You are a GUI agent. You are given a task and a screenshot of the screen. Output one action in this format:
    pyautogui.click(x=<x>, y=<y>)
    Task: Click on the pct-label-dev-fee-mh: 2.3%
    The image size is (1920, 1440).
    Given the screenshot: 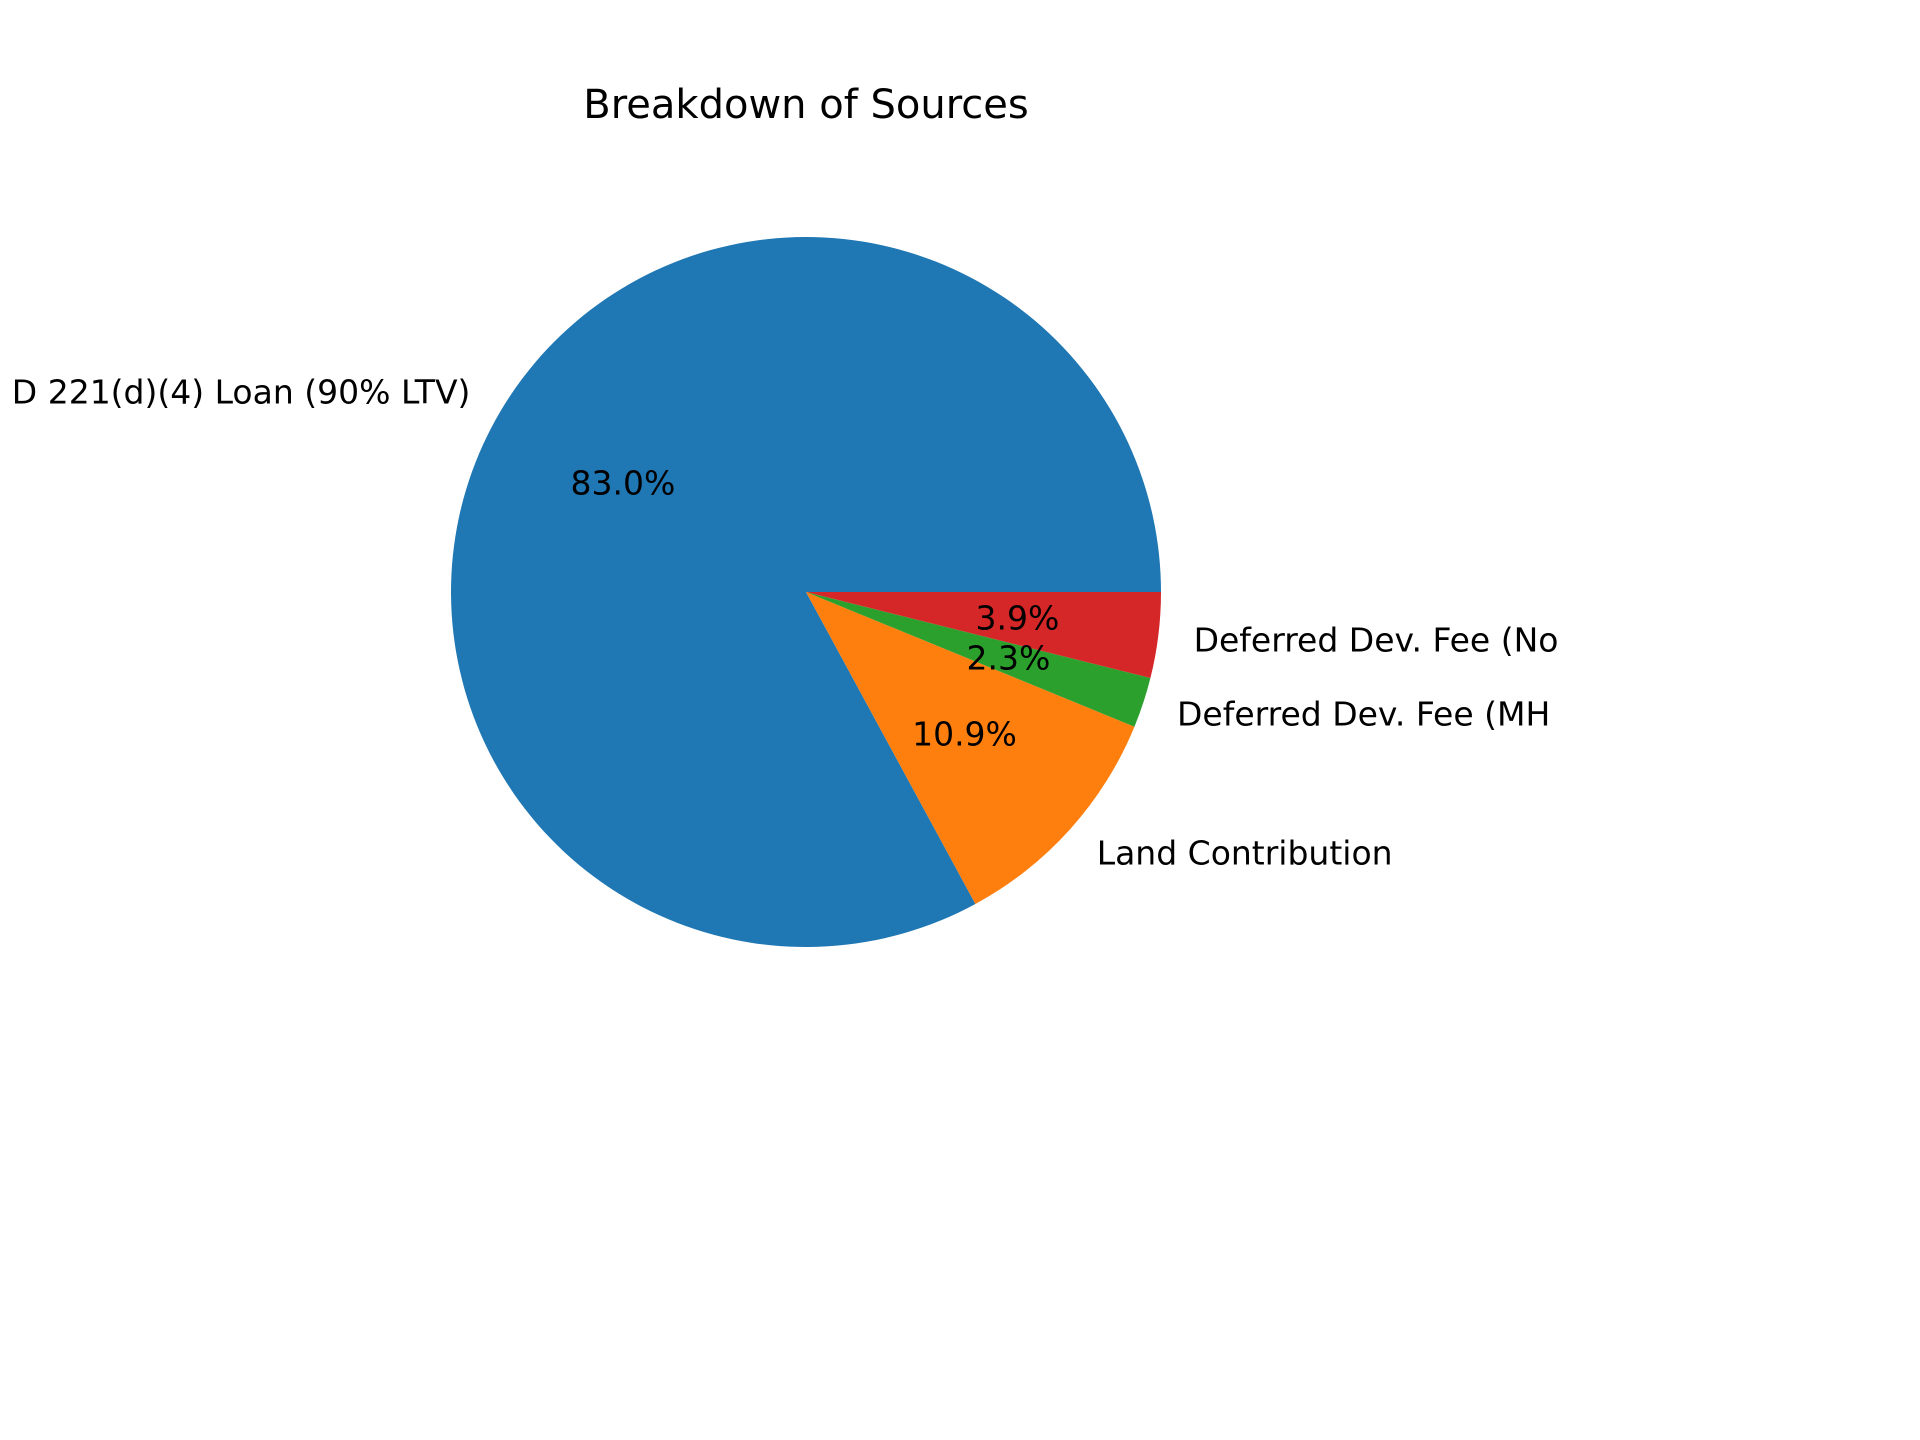 What is the action you would take?
    pyautogui.click(x=1008, y=658)
    